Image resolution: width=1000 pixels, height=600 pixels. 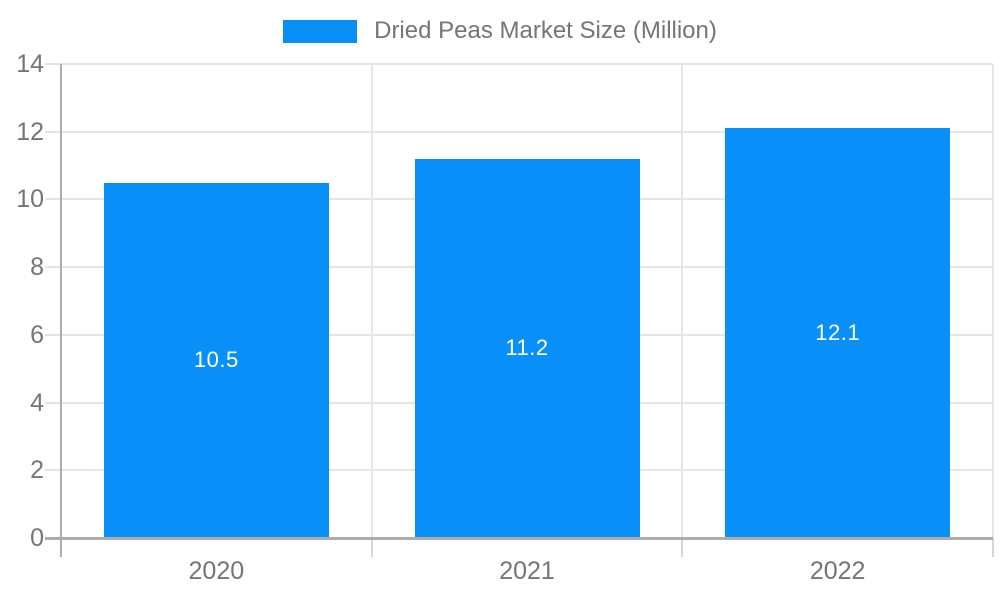 I want to click on y-axis-label: 14, so click(x=30, y=64).